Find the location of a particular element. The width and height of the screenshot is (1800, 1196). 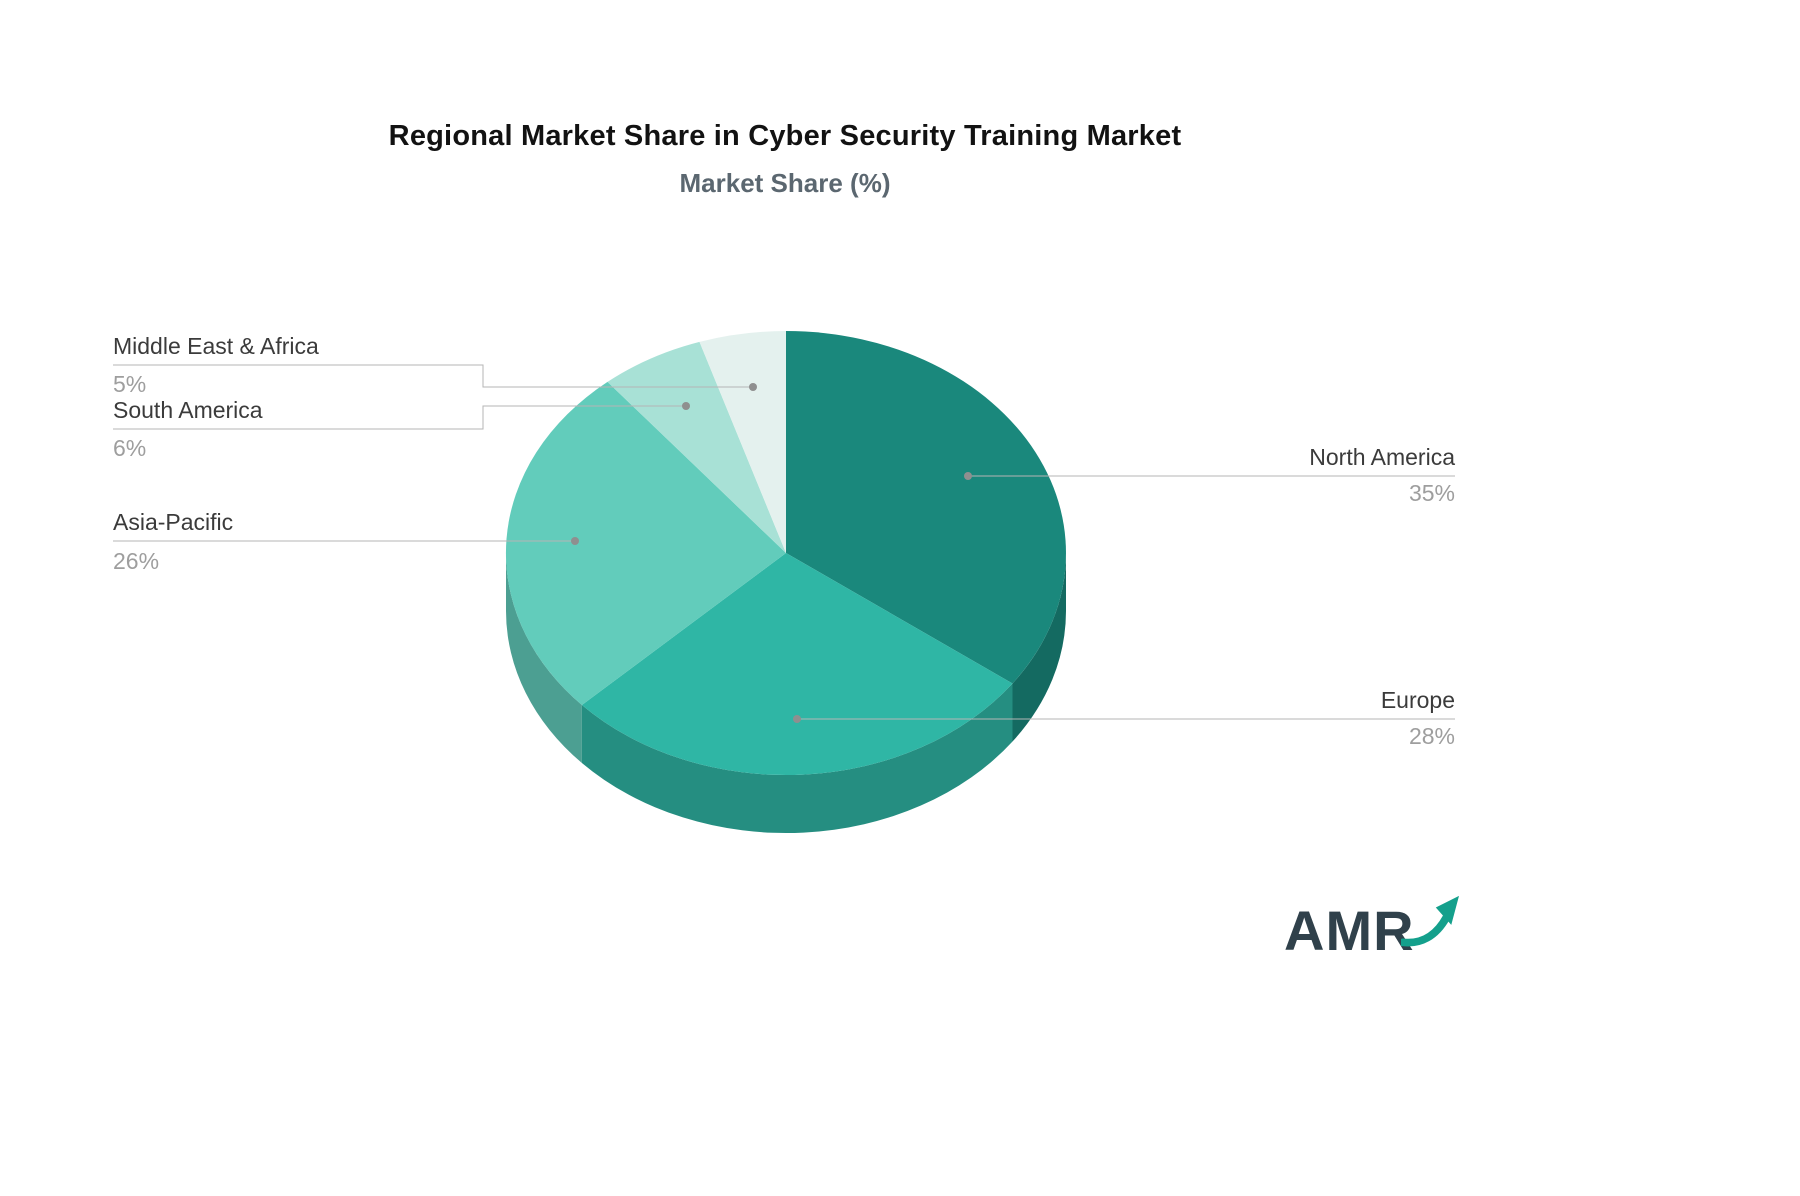

leader-line-south-america is located at coordinates (399, 417).